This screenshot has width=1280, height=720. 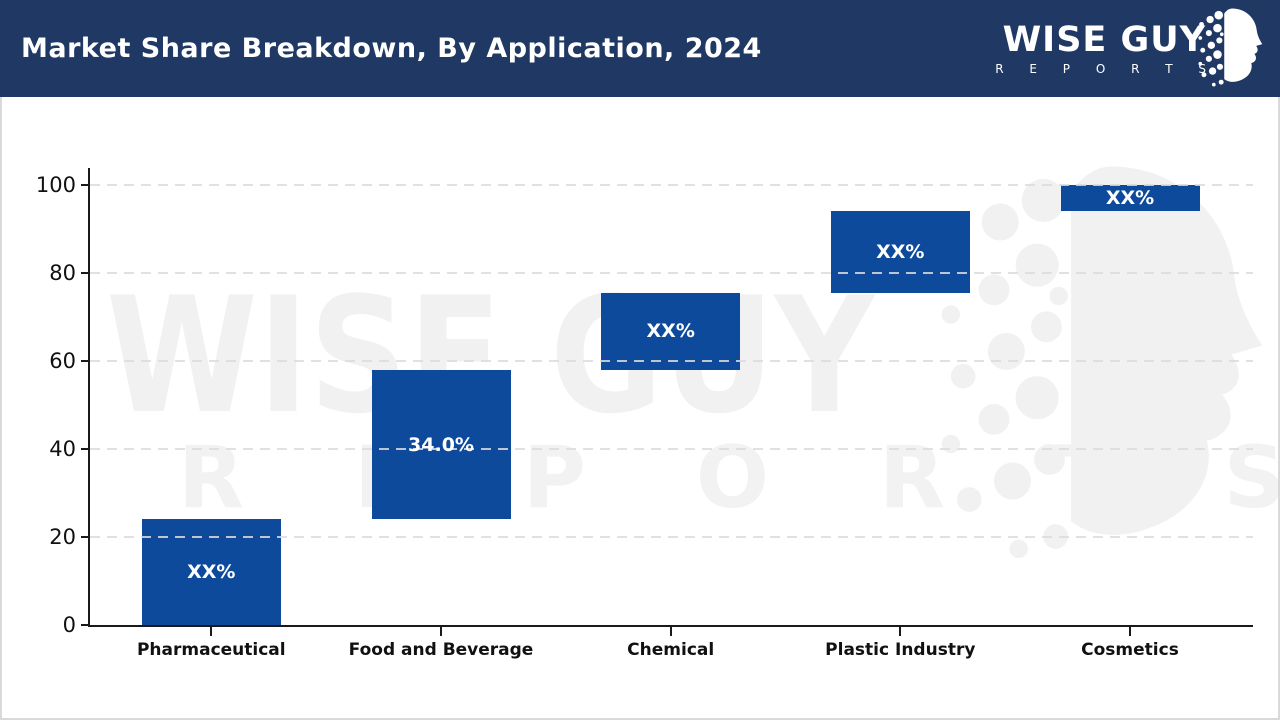 I want to click on x-tick-label: Food and Beverage, so click(x=441, y=650).